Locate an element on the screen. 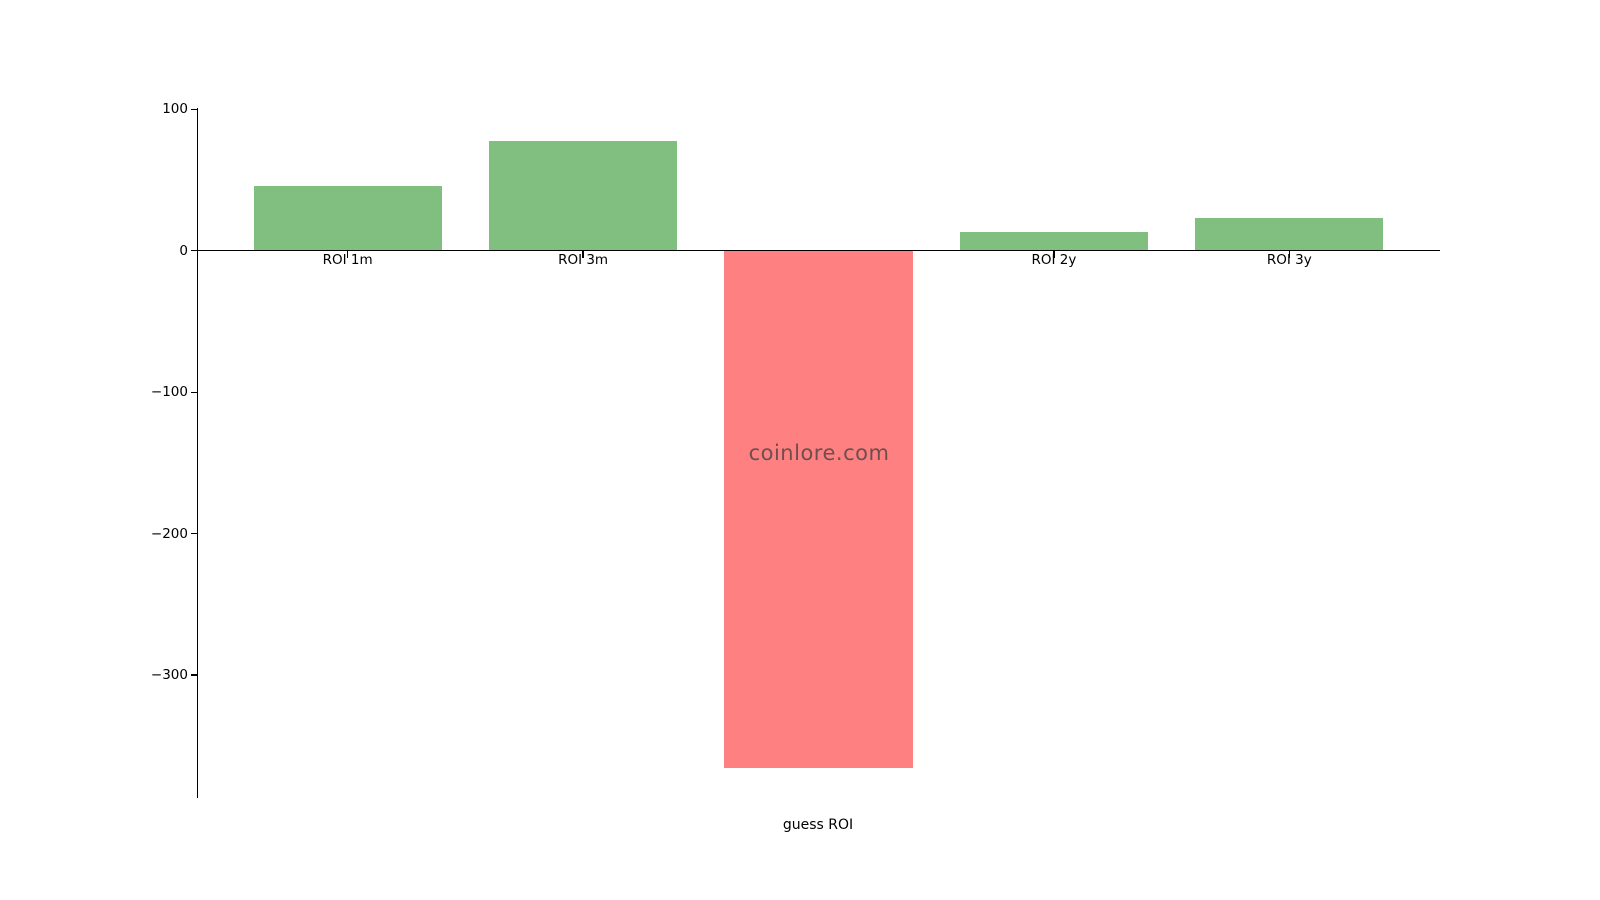  bar-roi-2y is located at coordinates (1054, 241).